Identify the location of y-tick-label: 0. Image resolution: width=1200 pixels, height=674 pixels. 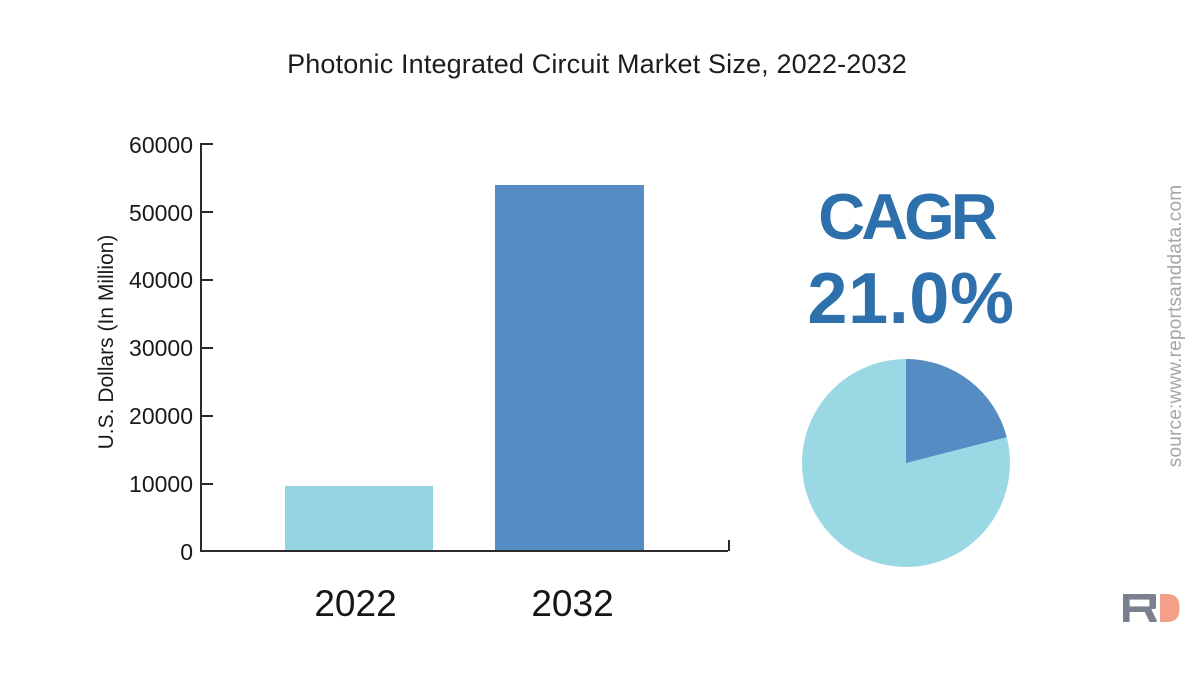
(186, 552).